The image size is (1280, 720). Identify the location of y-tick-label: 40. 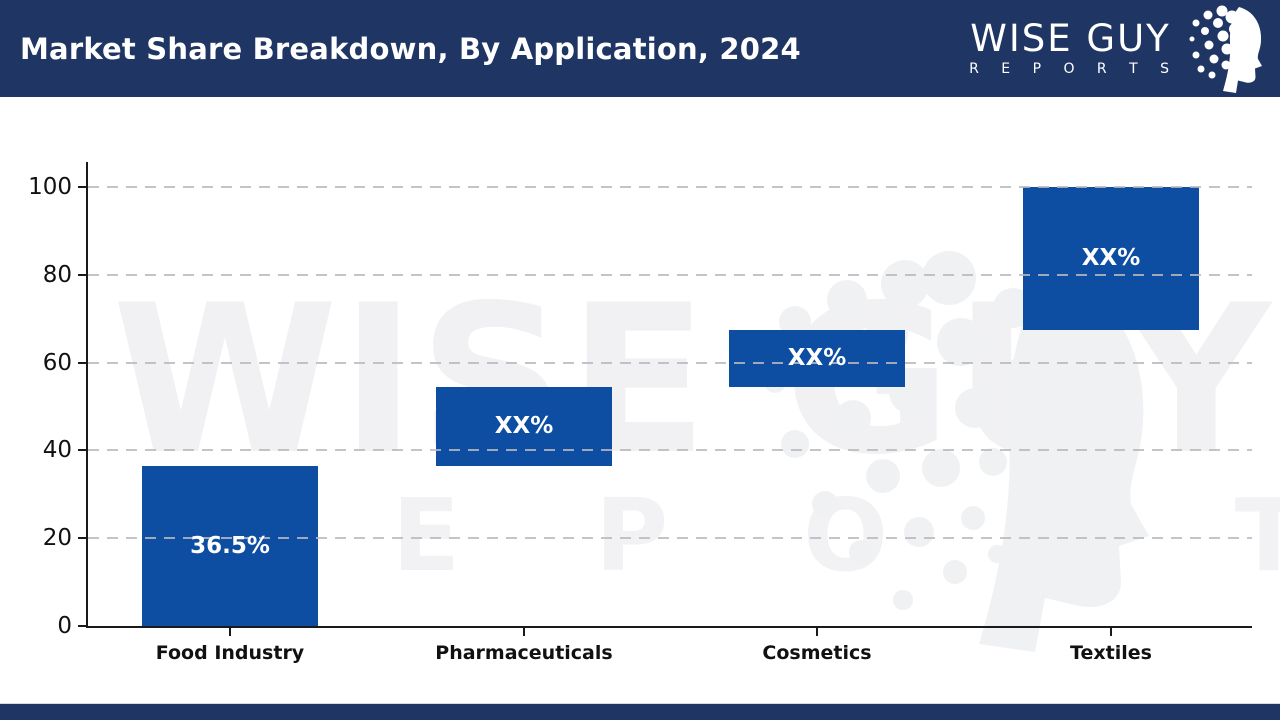
(57, 450).